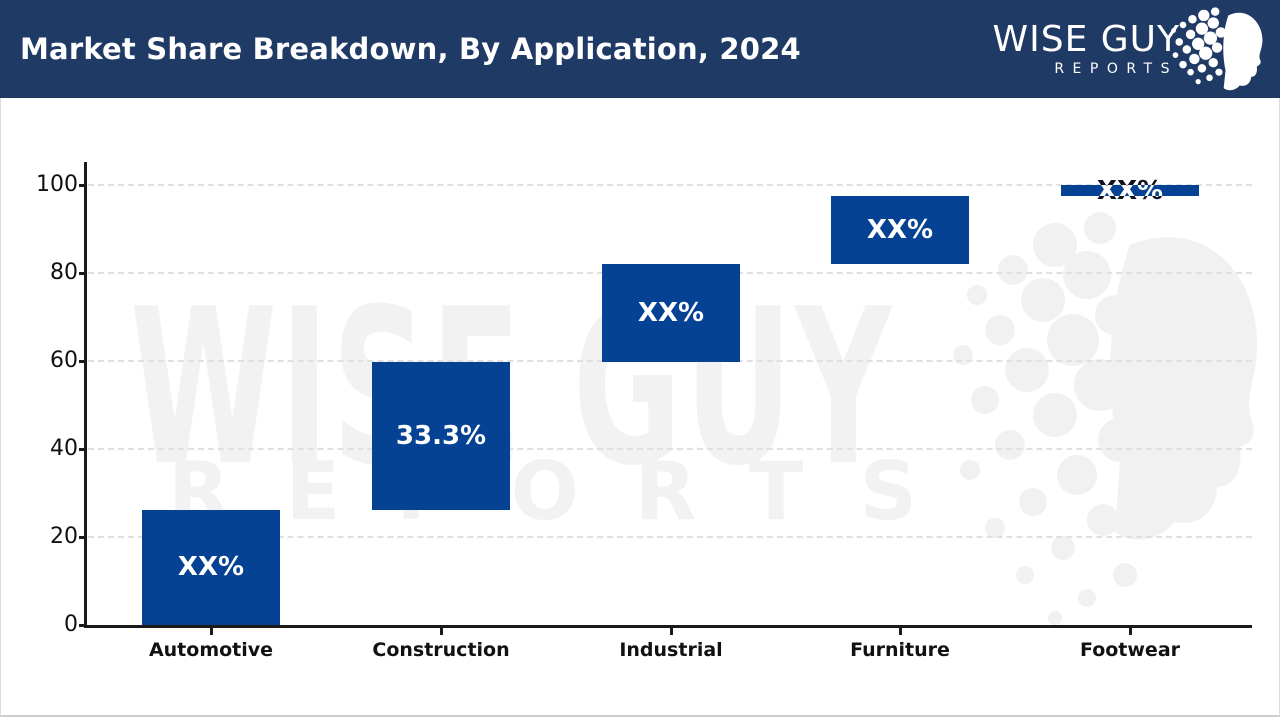 The height and width of the screenshot is (720, 1280). I want to click on bar-footwear: XX%, so click(1130, 190).